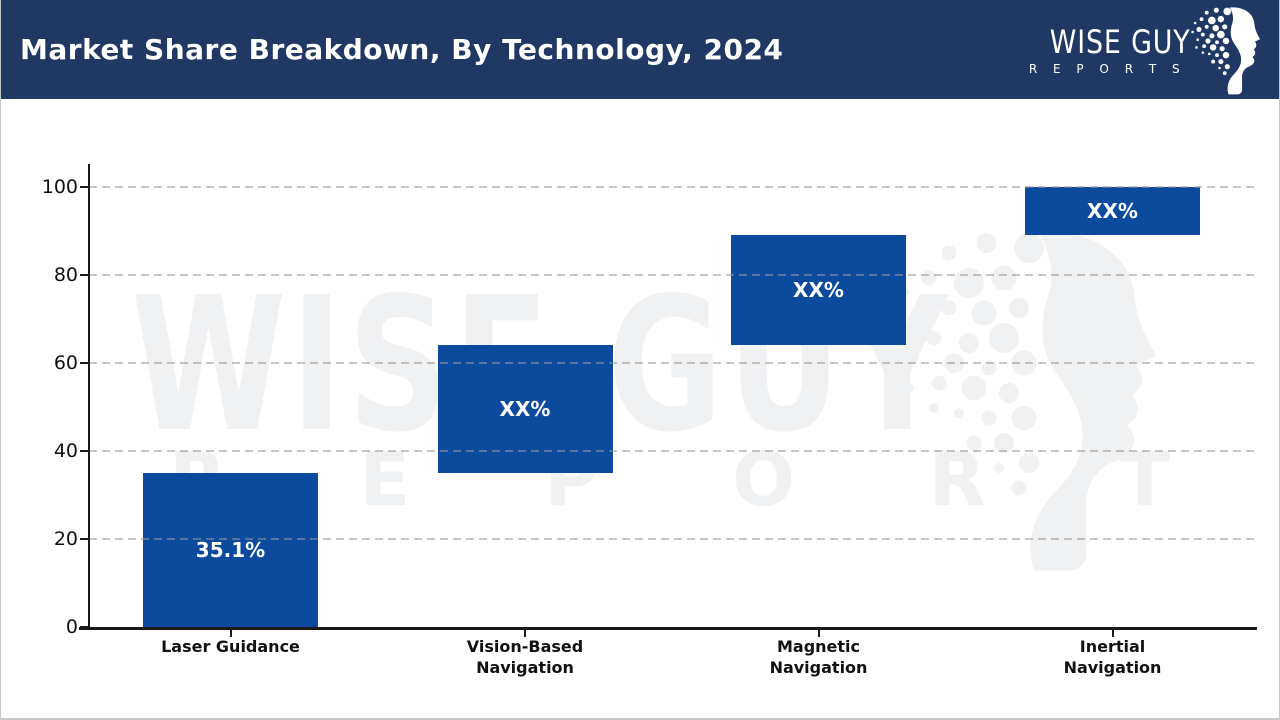 This screenshot has height=720, width=1280. I want to click on y-tick-label-0: 0, so click(71, 627).